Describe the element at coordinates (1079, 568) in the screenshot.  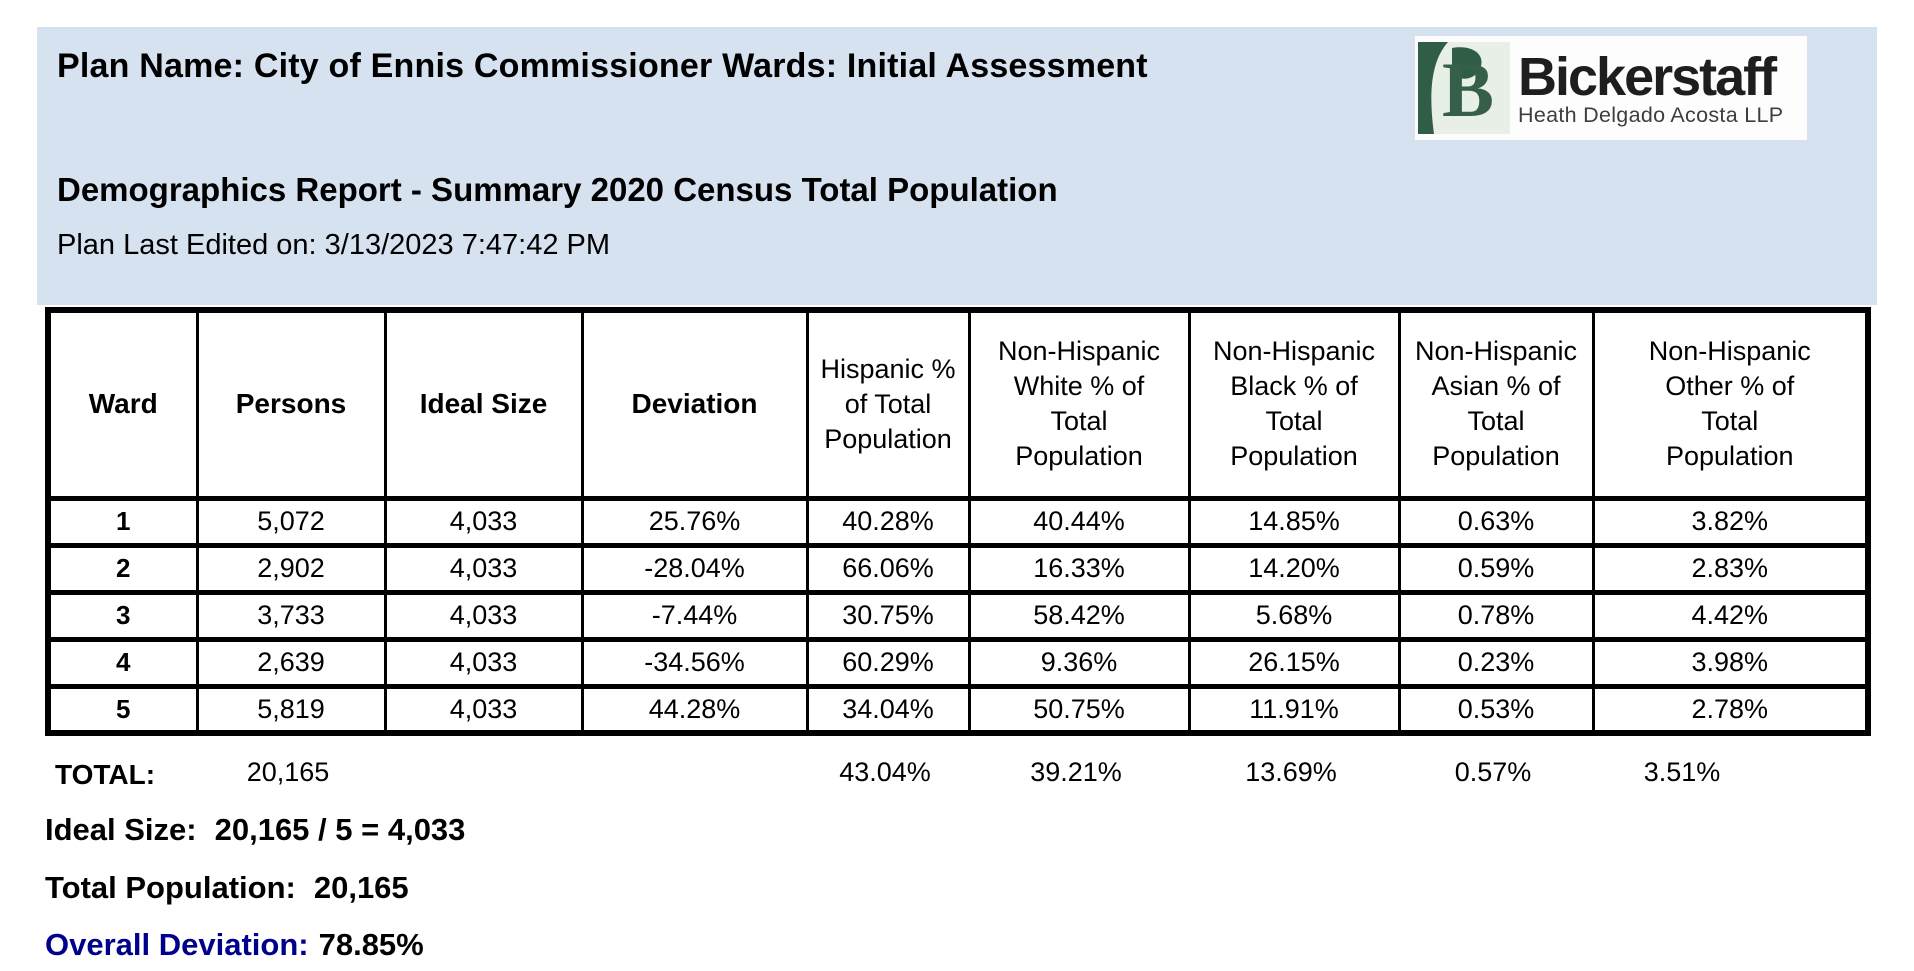
I see `cell-nh-white-pct: 16.33%` at that location.